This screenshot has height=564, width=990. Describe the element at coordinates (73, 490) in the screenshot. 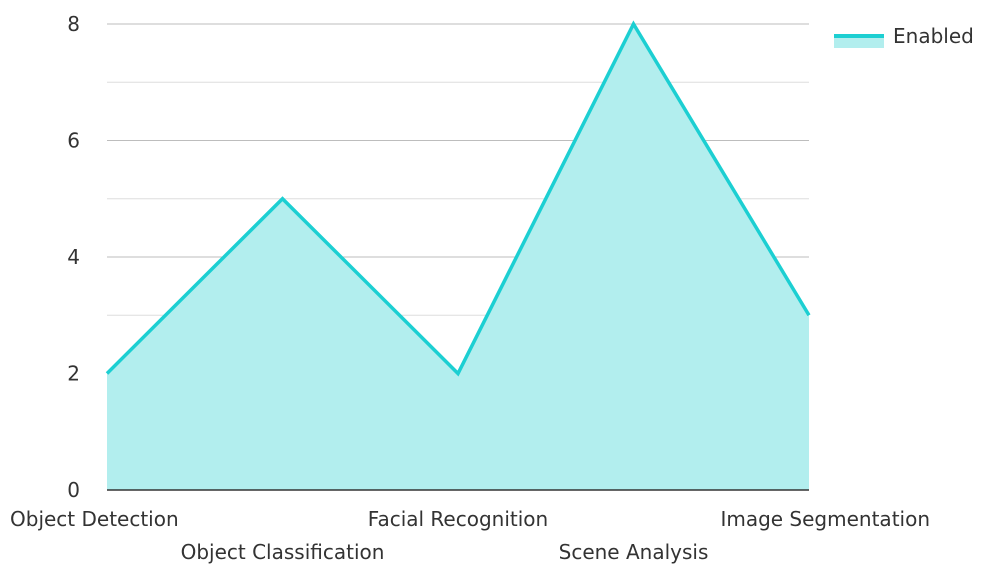

I see `y-tick-label: 0` at that location.